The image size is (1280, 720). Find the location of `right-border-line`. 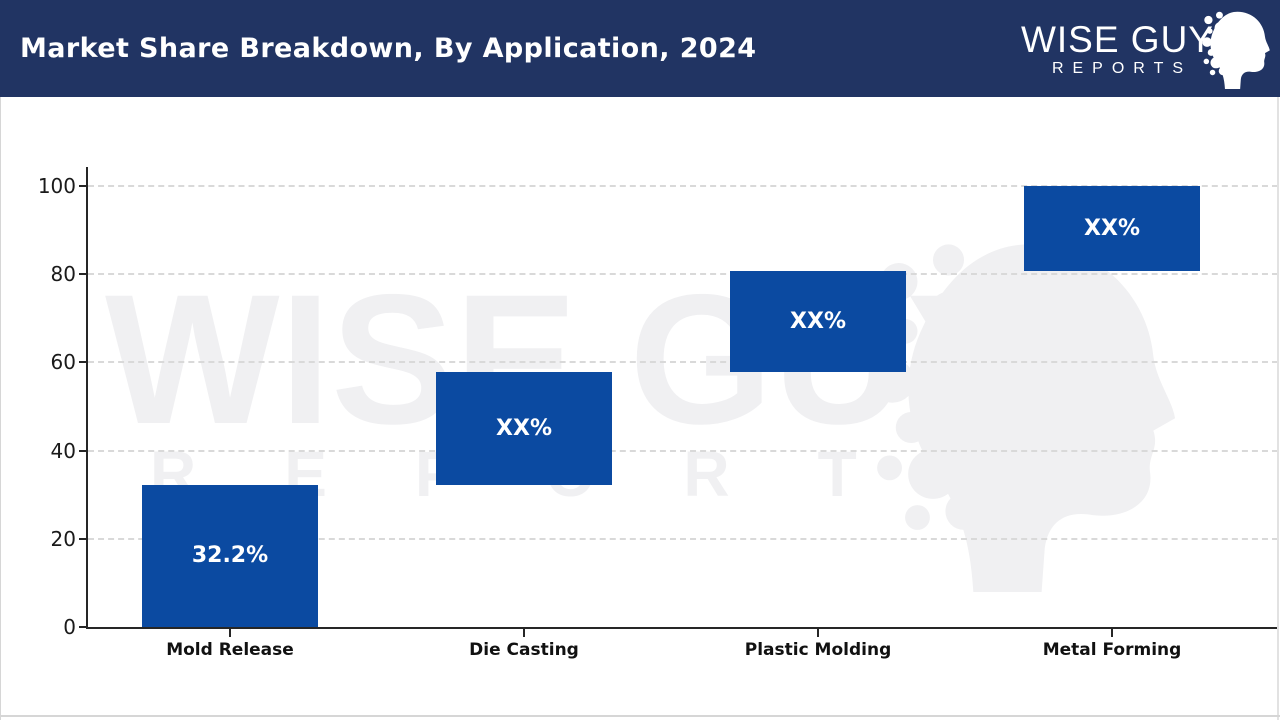

right-border-line is located at coordinates (1278, 408).